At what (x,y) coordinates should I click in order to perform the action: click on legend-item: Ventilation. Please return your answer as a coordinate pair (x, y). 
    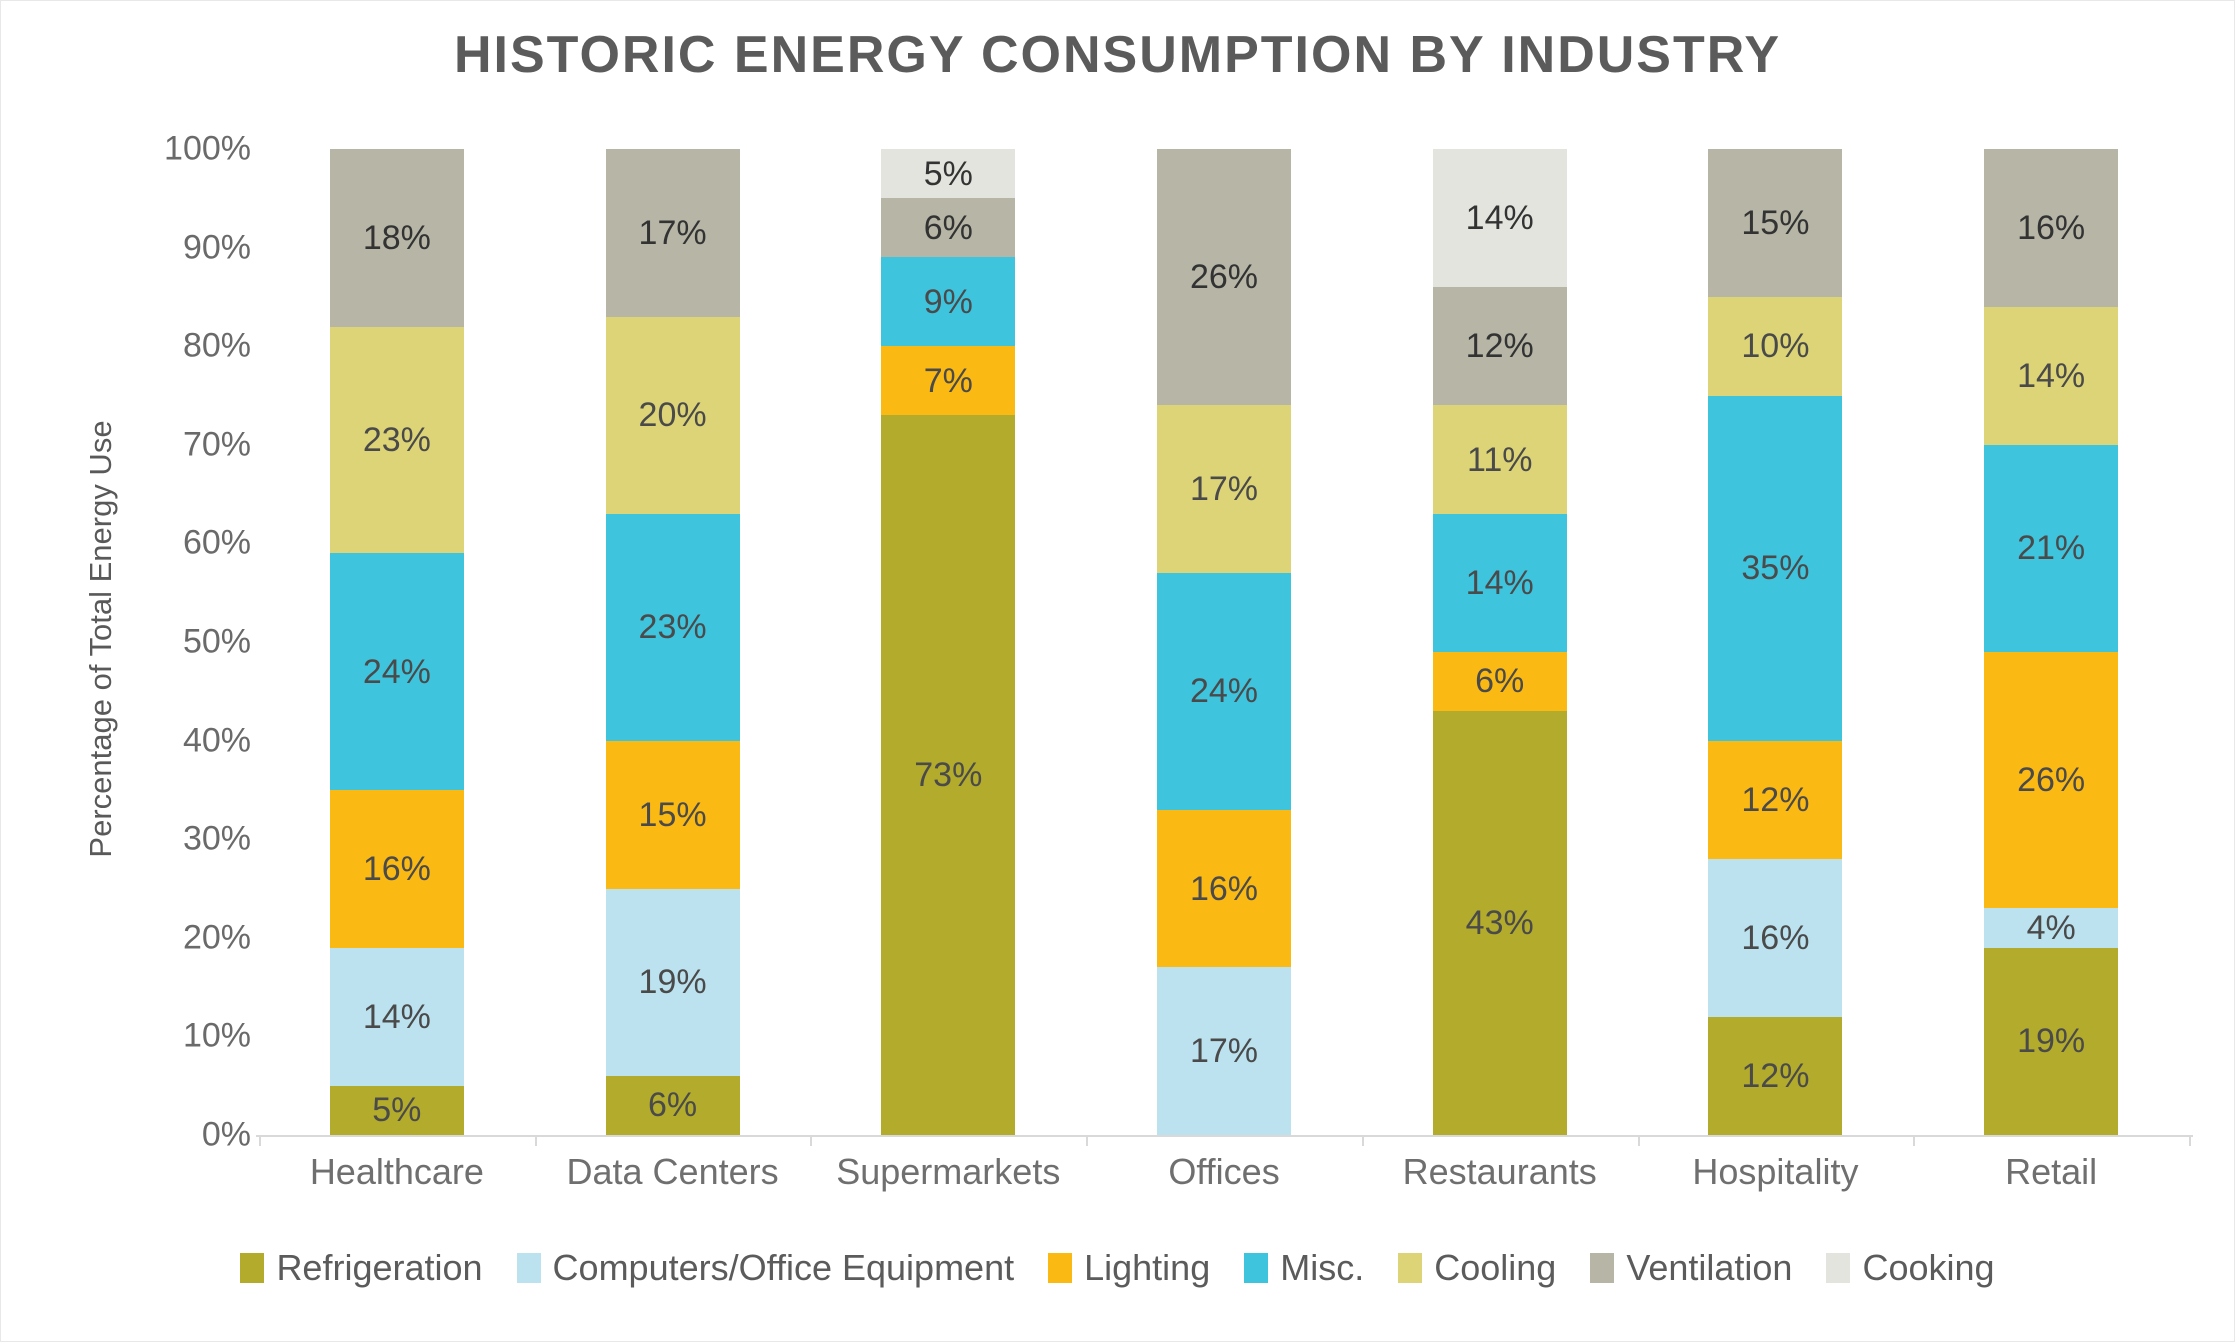
    Looking at the image, I should click on (1691, 1268).